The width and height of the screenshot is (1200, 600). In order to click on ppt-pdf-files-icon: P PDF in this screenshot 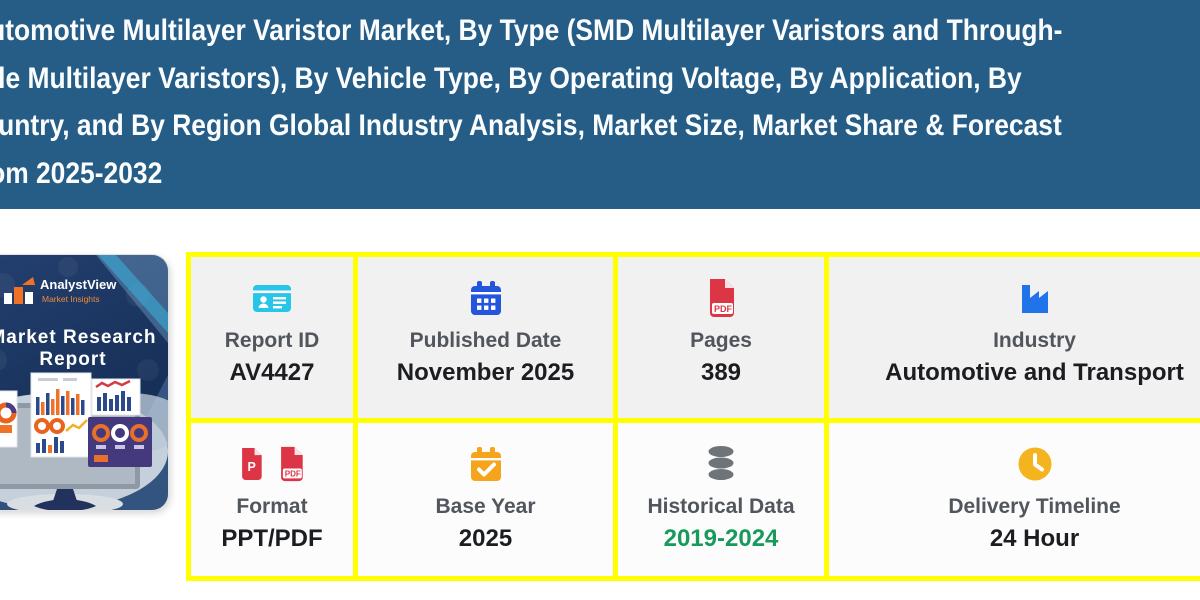, I will do `click(272, 464)`.